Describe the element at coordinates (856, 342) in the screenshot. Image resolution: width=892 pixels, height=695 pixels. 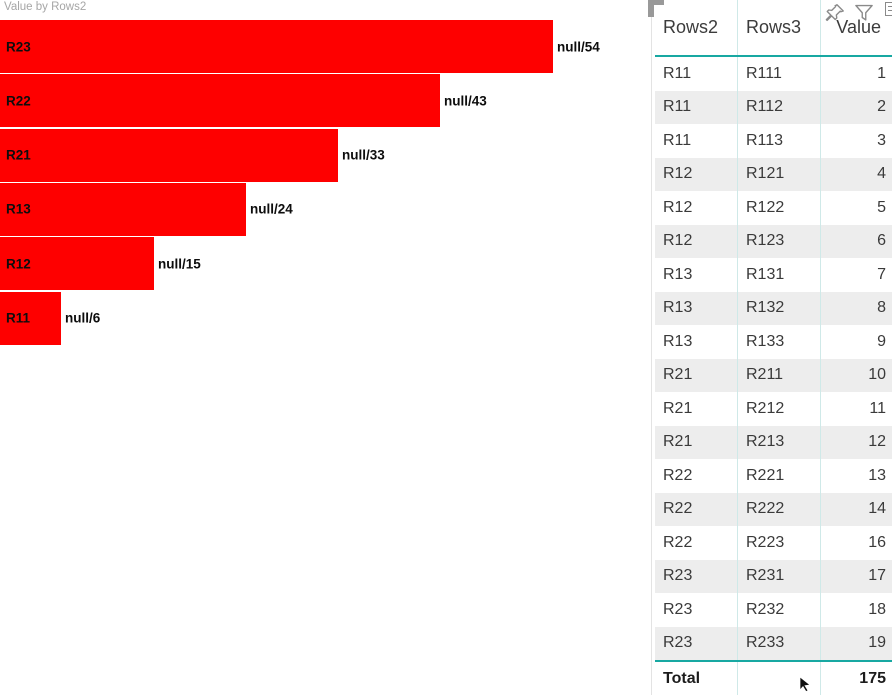
I see `cell-value: 9` at that location.